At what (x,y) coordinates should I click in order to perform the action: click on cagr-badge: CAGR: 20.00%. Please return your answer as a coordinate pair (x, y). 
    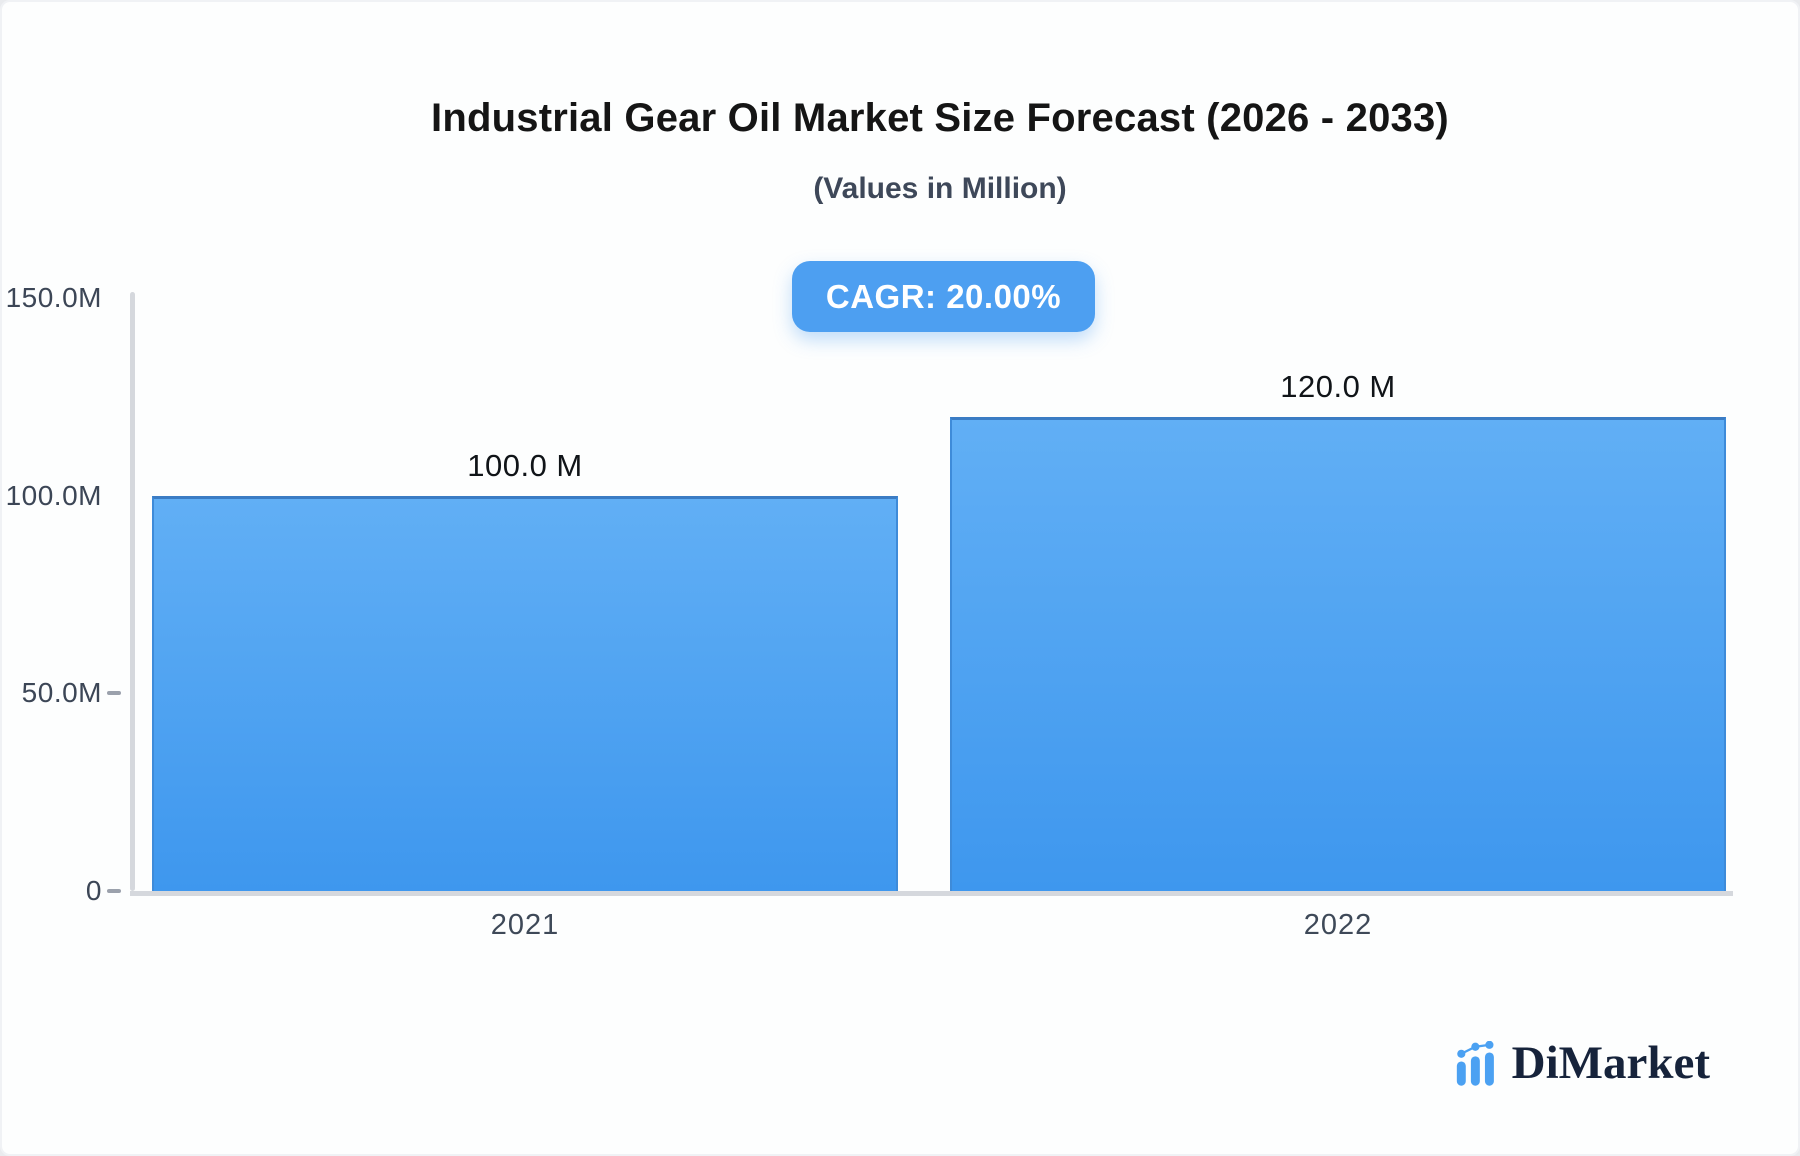
    Looking at the image, I should click on (943, 296).